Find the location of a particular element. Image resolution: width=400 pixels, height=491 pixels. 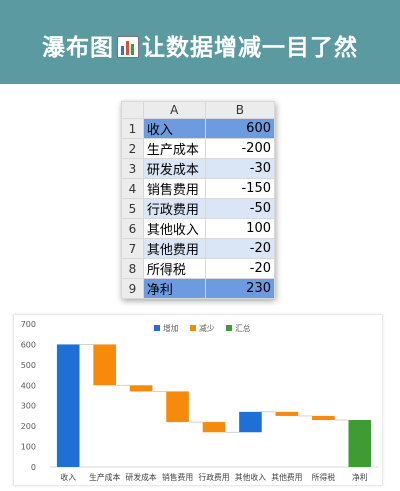

x-tick-label: 收入 is located at coordinates (68, 477).